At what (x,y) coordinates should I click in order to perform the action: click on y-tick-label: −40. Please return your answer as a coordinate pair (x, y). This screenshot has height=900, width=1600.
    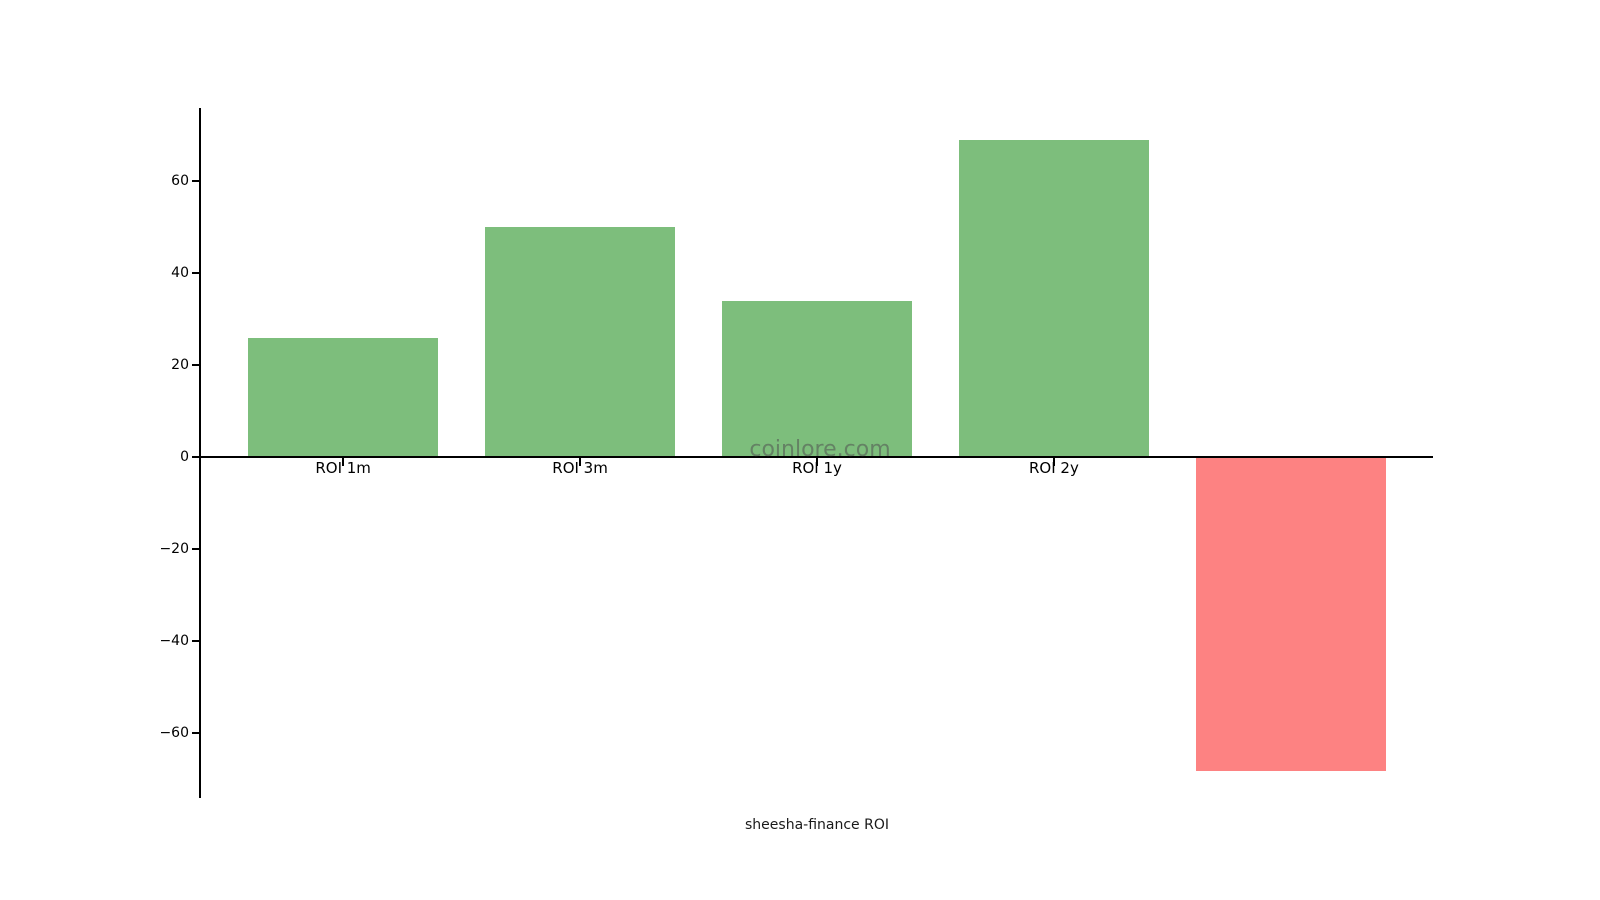
    Looking at the image, I should click on (174, 641).